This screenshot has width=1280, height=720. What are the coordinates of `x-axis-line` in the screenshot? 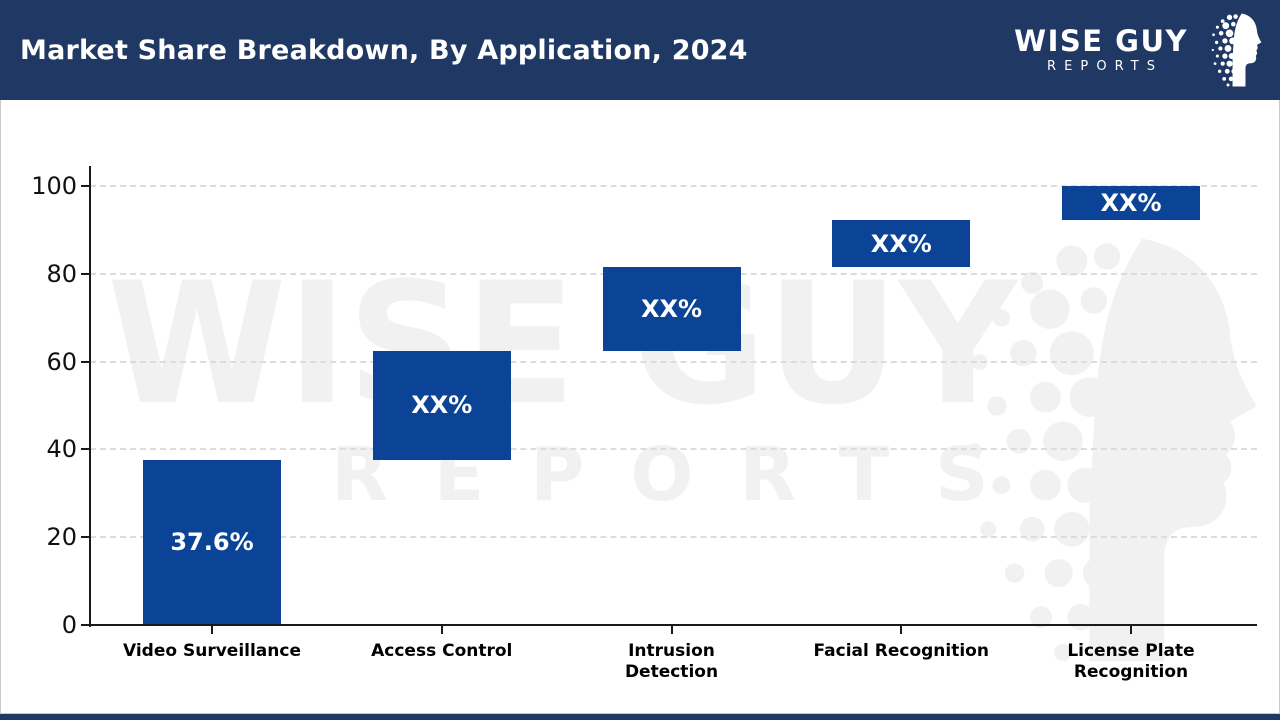 It's located at (673, 625).